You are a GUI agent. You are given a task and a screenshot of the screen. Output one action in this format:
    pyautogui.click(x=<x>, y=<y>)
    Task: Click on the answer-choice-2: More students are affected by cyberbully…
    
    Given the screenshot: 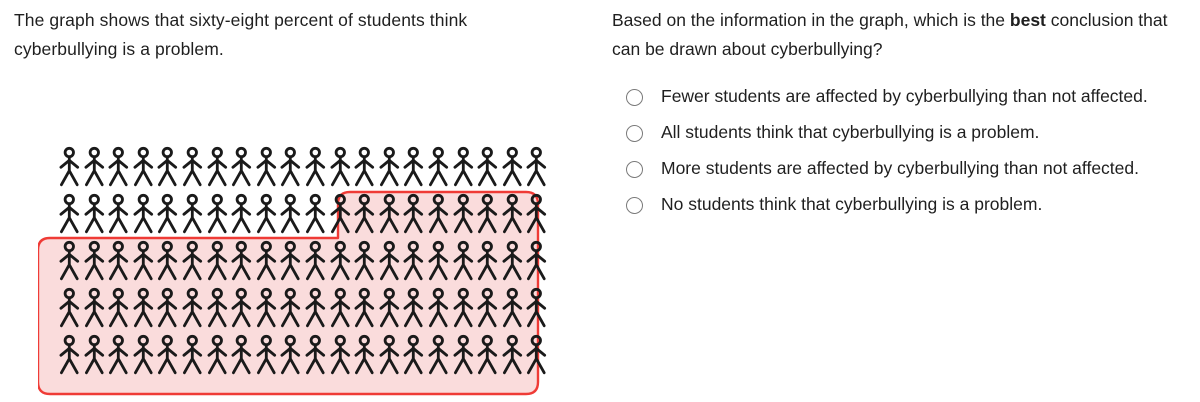 What is the action you would take?
    pyautogui.click(x=906, y=169)
    